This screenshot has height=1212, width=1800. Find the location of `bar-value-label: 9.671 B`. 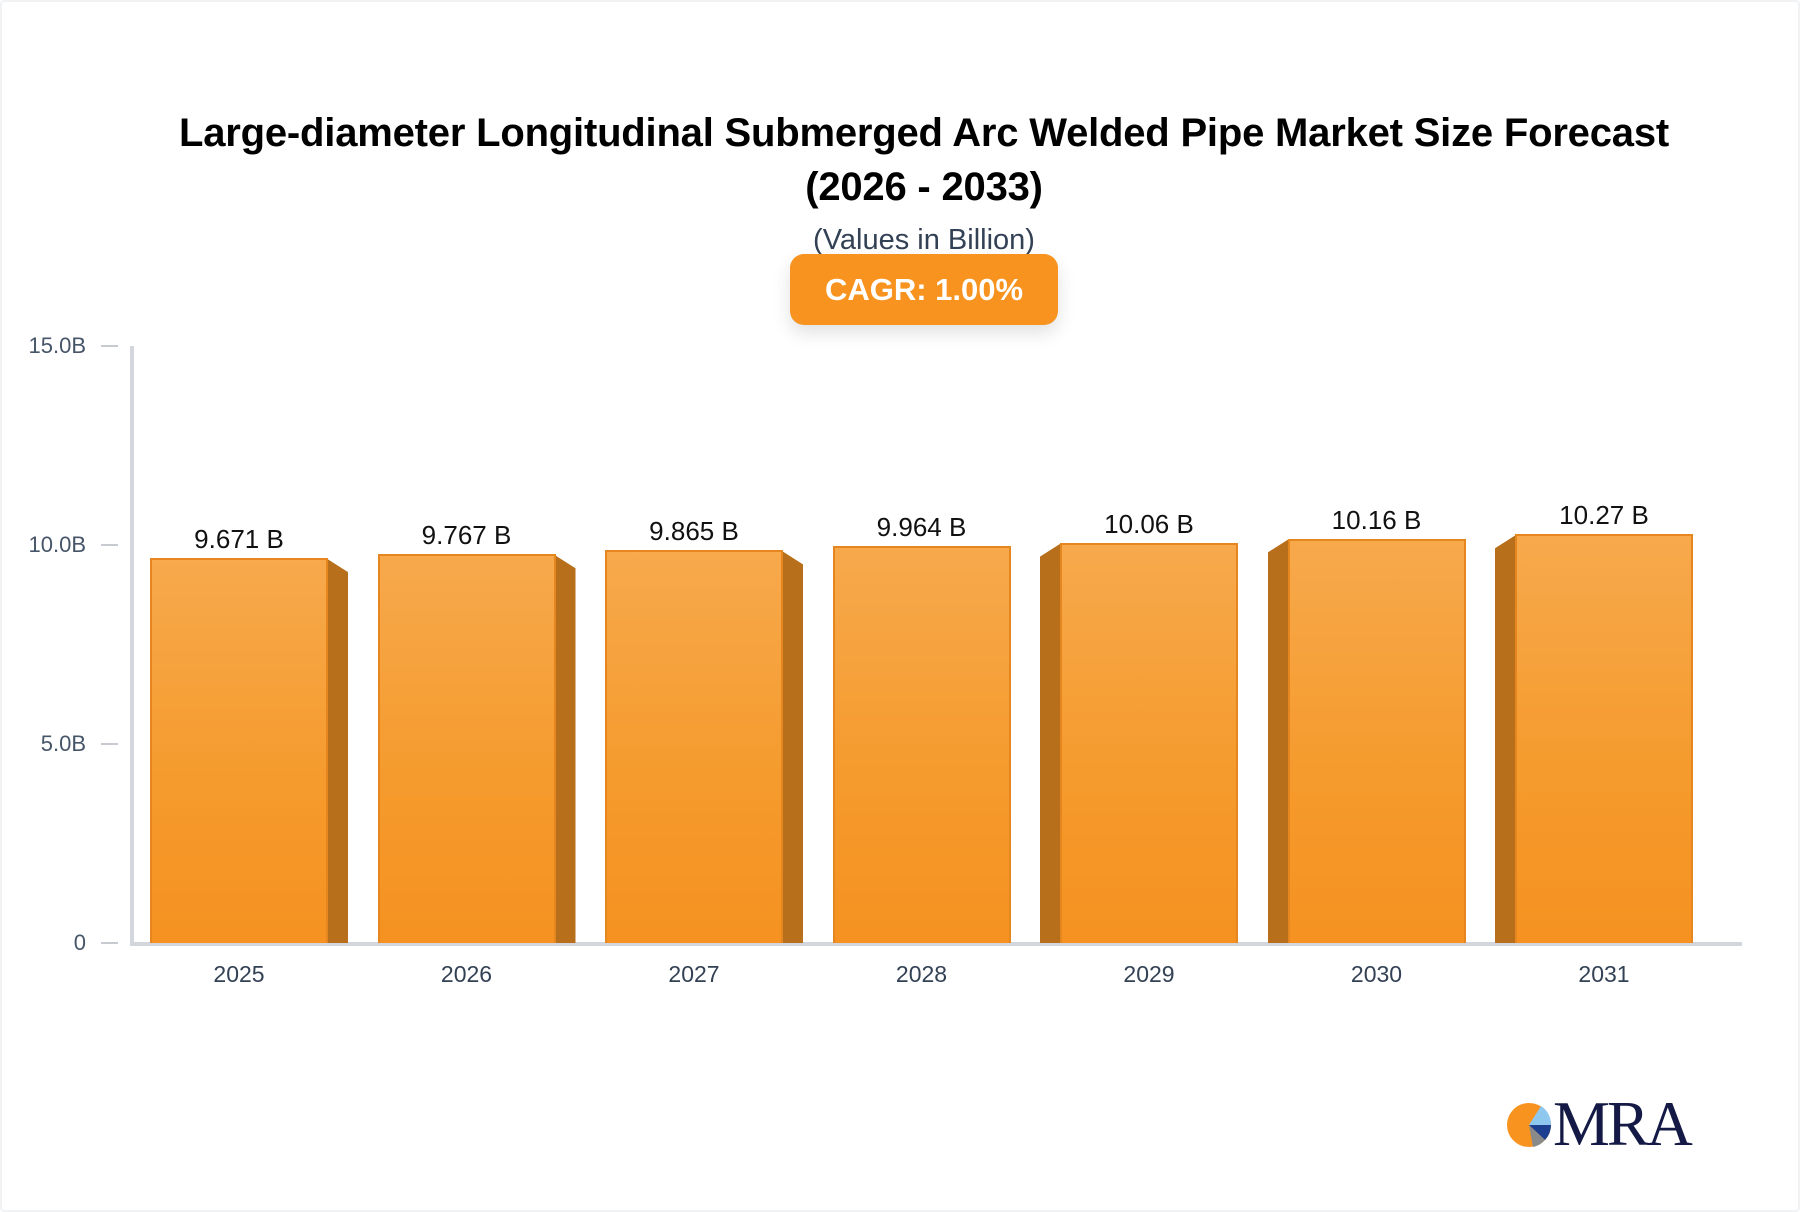

bar-value-label: 9.671 B is located at coordinates (239, 539).